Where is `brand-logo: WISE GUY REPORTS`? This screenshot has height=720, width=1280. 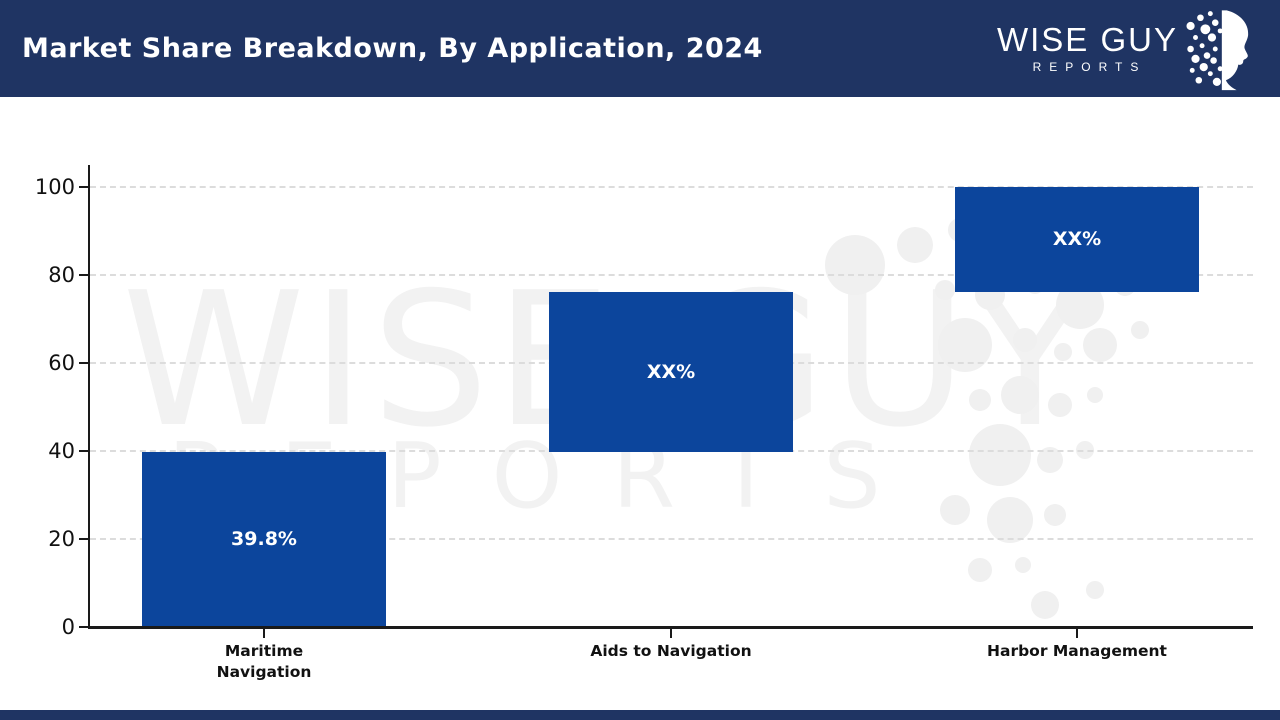 brand-logo: WISE GUY REPORTS is located at coordinates (1127, 49).